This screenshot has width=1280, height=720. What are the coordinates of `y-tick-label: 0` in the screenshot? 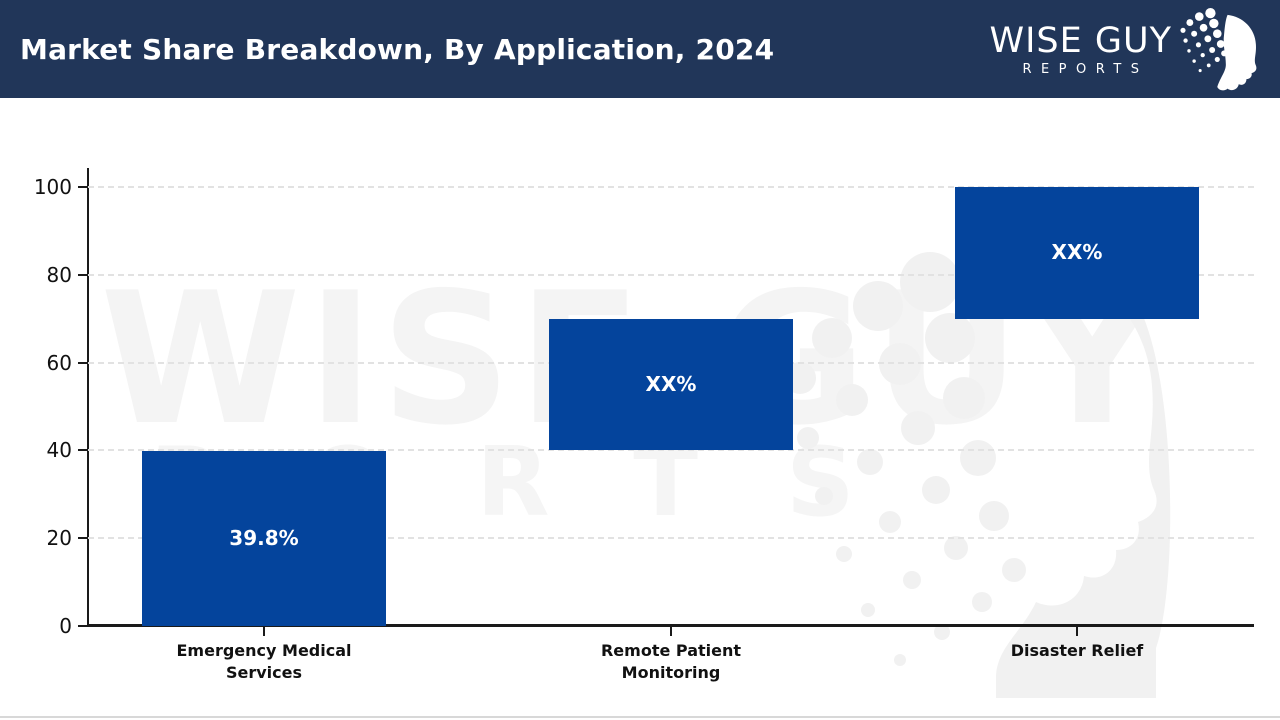 It's located at (65, 626).